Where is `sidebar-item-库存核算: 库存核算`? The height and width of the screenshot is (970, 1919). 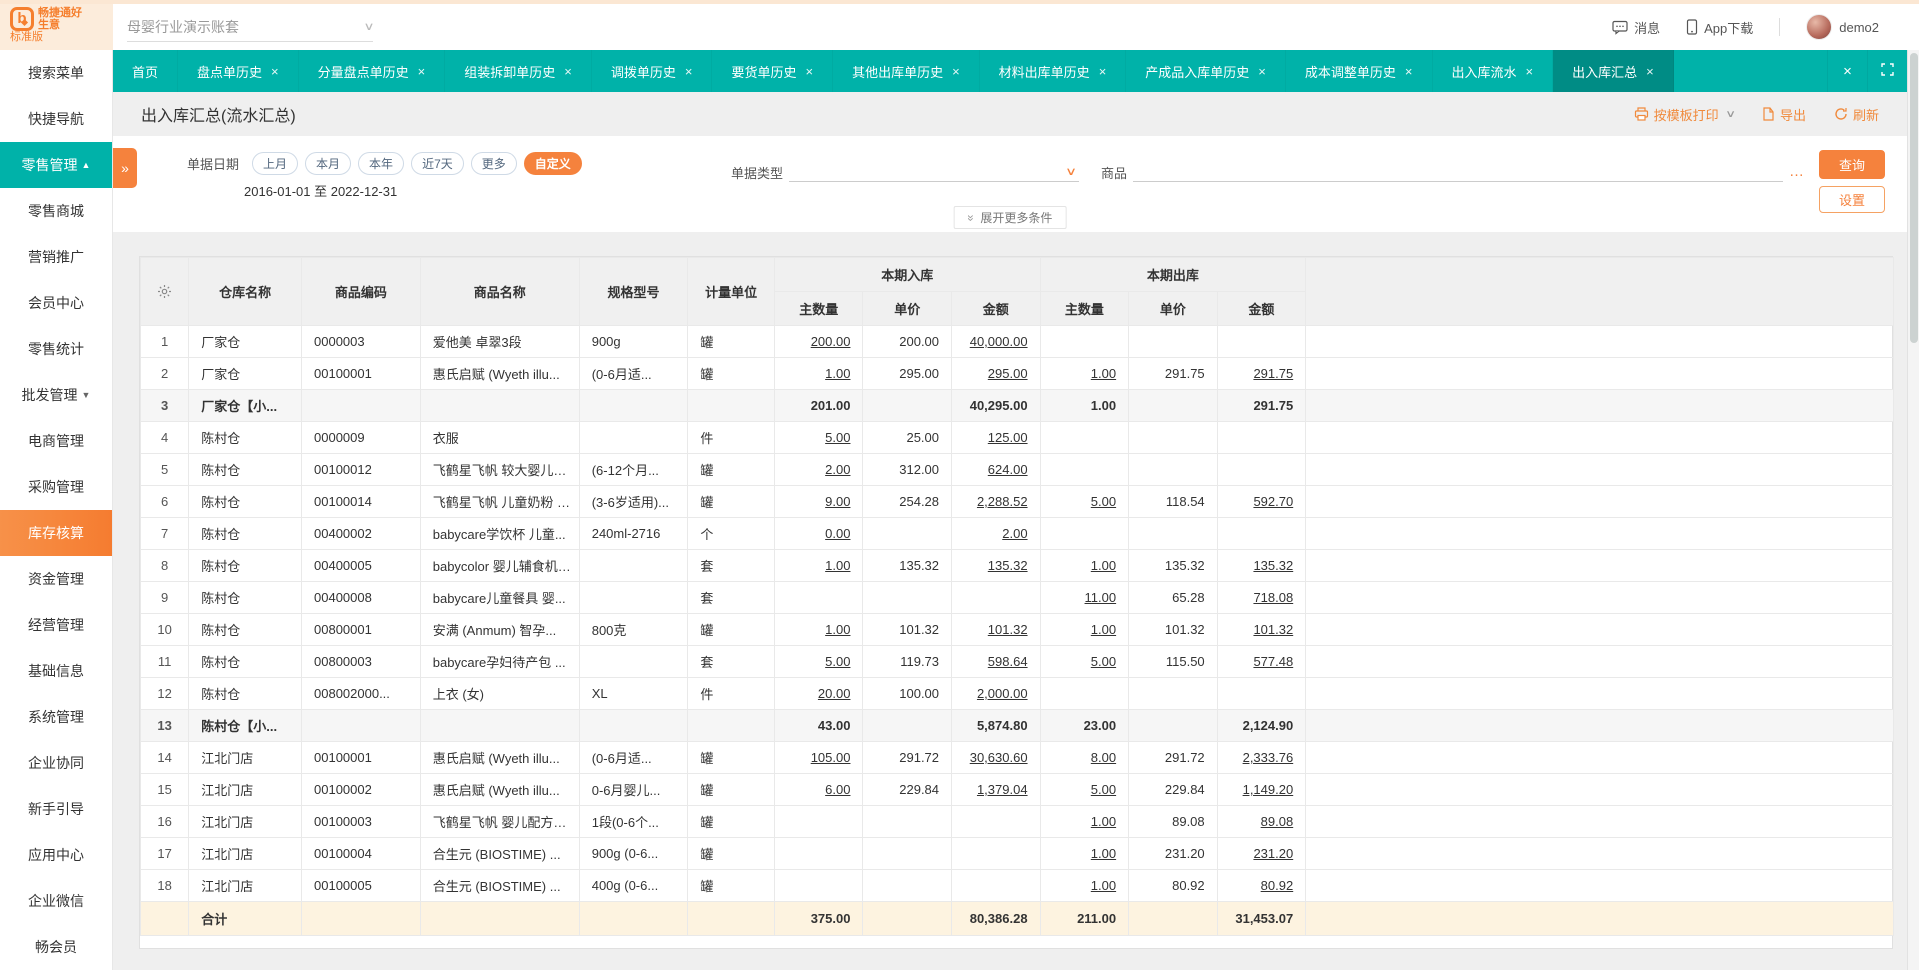 sidebar-item-库存核算: 库存核算 is located at coordinates (56, 533).